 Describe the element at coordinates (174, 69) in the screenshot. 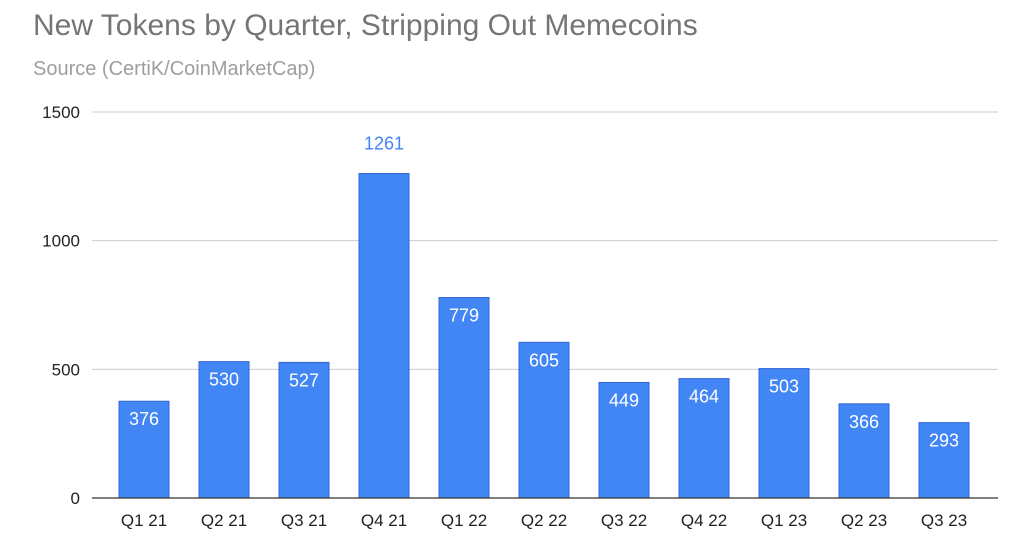

I see `chart-subtitle: Source (CertiK/CoinMarketCap)` at that location.